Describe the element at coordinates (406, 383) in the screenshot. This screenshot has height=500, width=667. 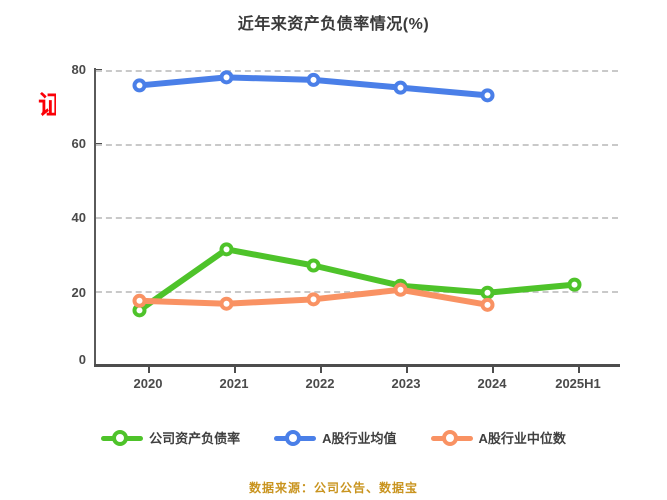
I see `x-tick-label: 2023` at that location.